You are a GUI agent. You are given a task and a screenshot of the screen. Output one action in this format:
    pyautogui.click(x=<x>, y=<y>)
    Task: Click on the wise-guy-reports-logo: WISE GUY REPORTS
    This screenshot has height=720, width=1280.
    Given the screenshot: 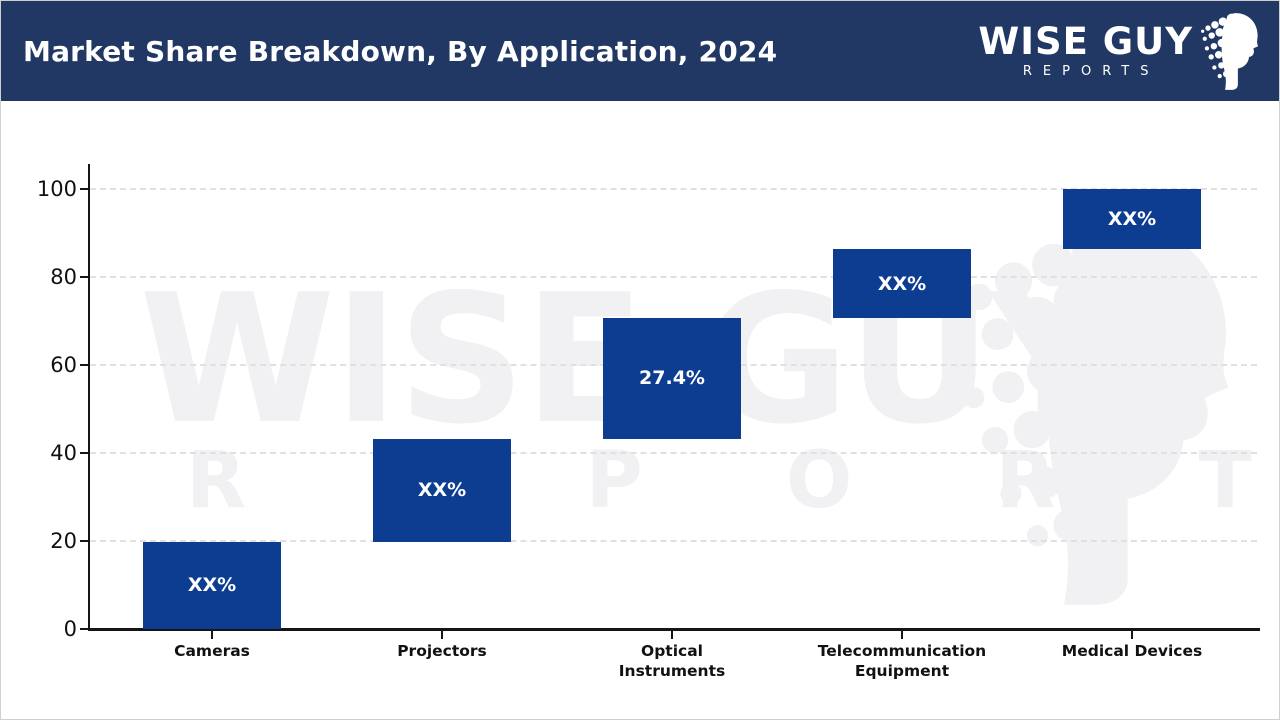 What is the action you would take?
    pyautogui.click(x=1122, y=51)
    